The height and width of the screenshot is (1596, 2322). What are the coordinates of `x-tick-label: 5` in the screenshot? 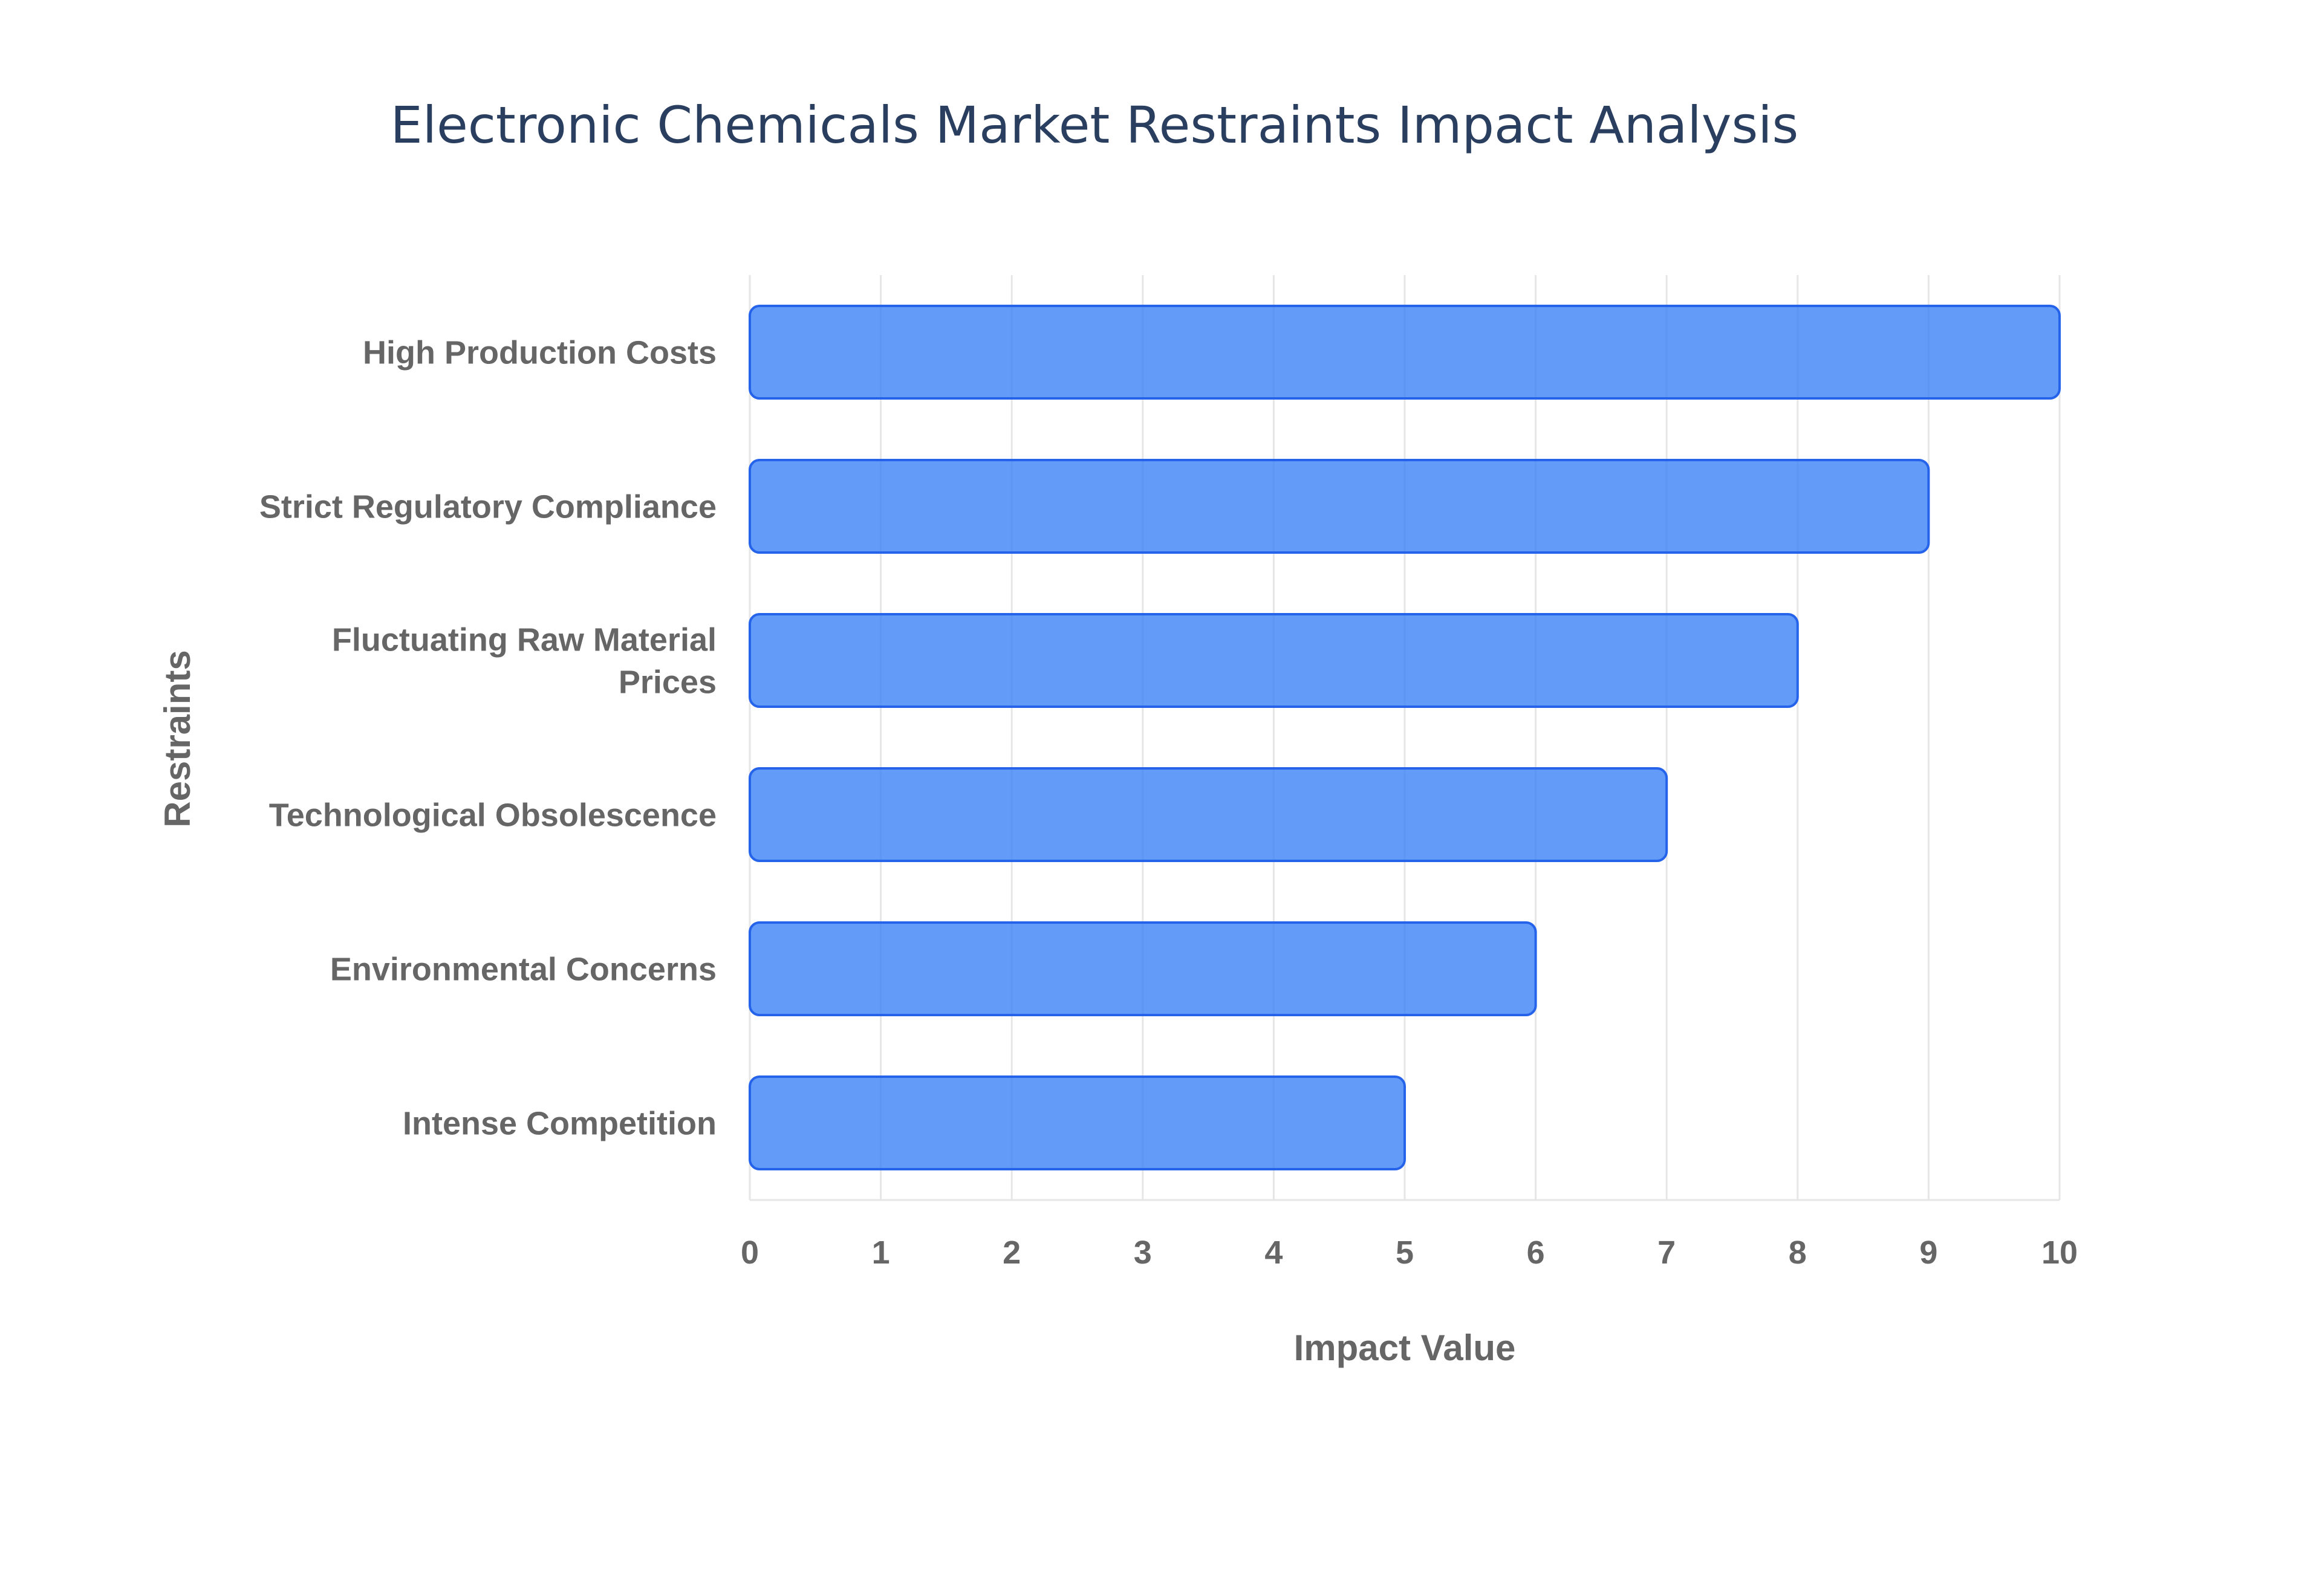 It's located at (1405, 1252).